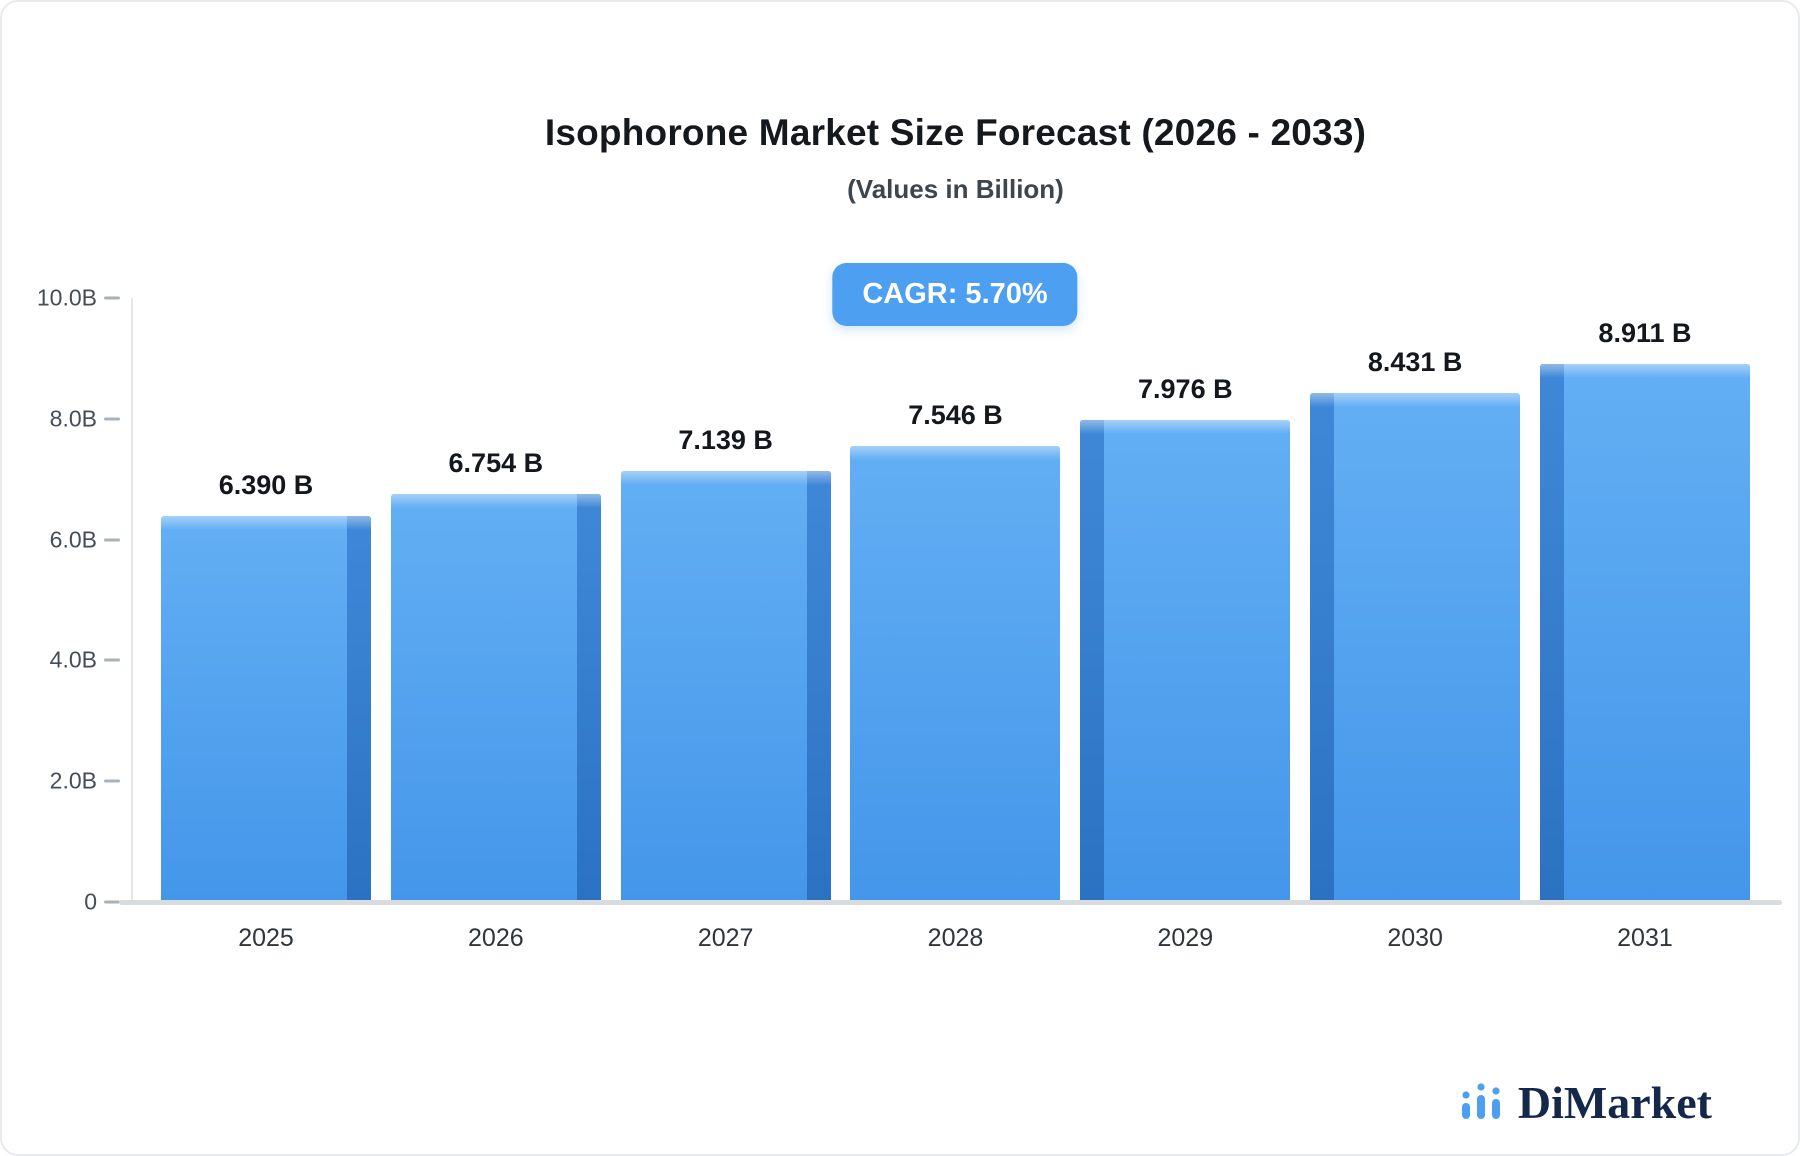  What do you see at coordinates (955, 189) in the screenshot?
I see `chart-subtitle: (Values in Billion)` at bounding box center [955, 189].